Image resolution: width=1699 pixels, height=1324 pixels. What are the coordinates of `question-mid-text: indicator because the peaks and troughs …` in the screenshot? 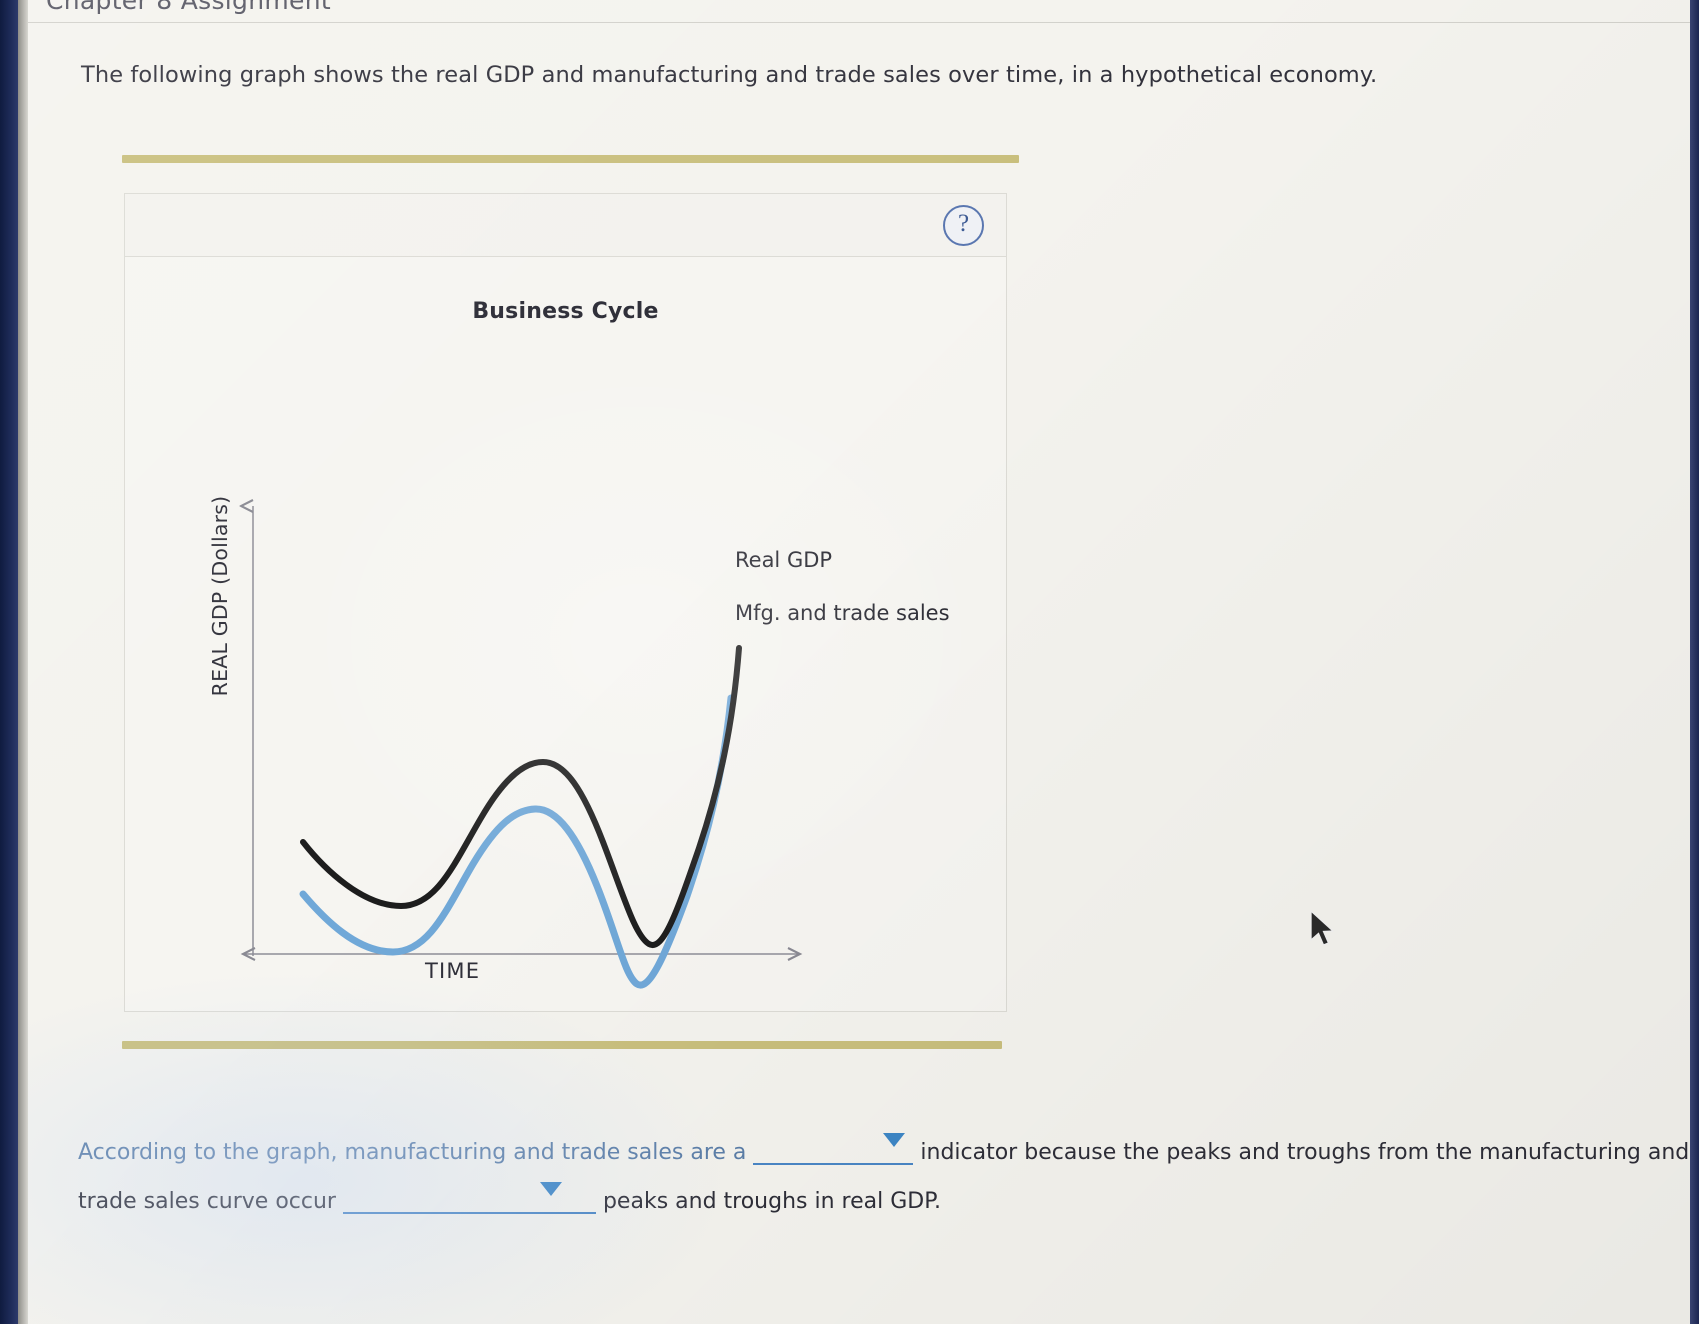 It's located at (1305, 1152).